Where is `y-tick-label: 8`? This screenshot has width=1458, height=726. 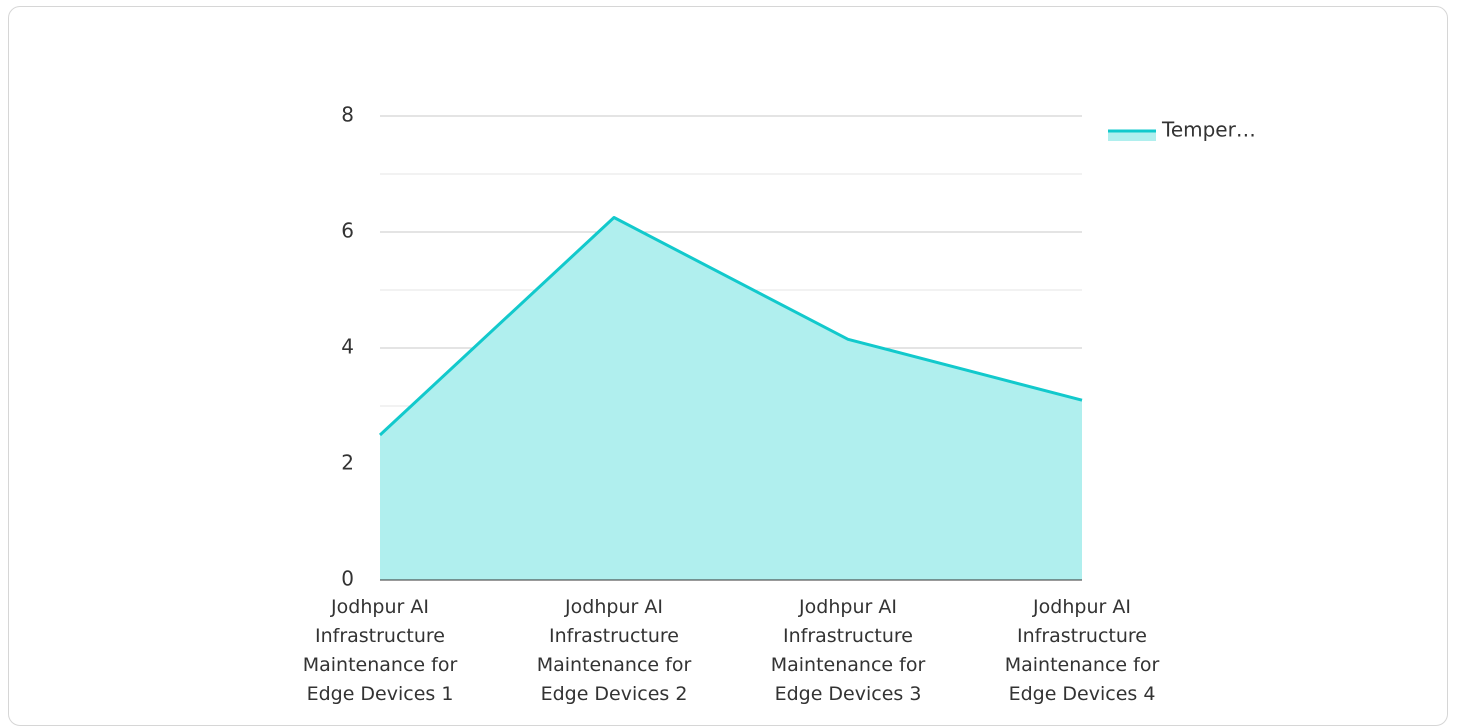 y-tick-label: 8 is located at coordinates (347, 115).